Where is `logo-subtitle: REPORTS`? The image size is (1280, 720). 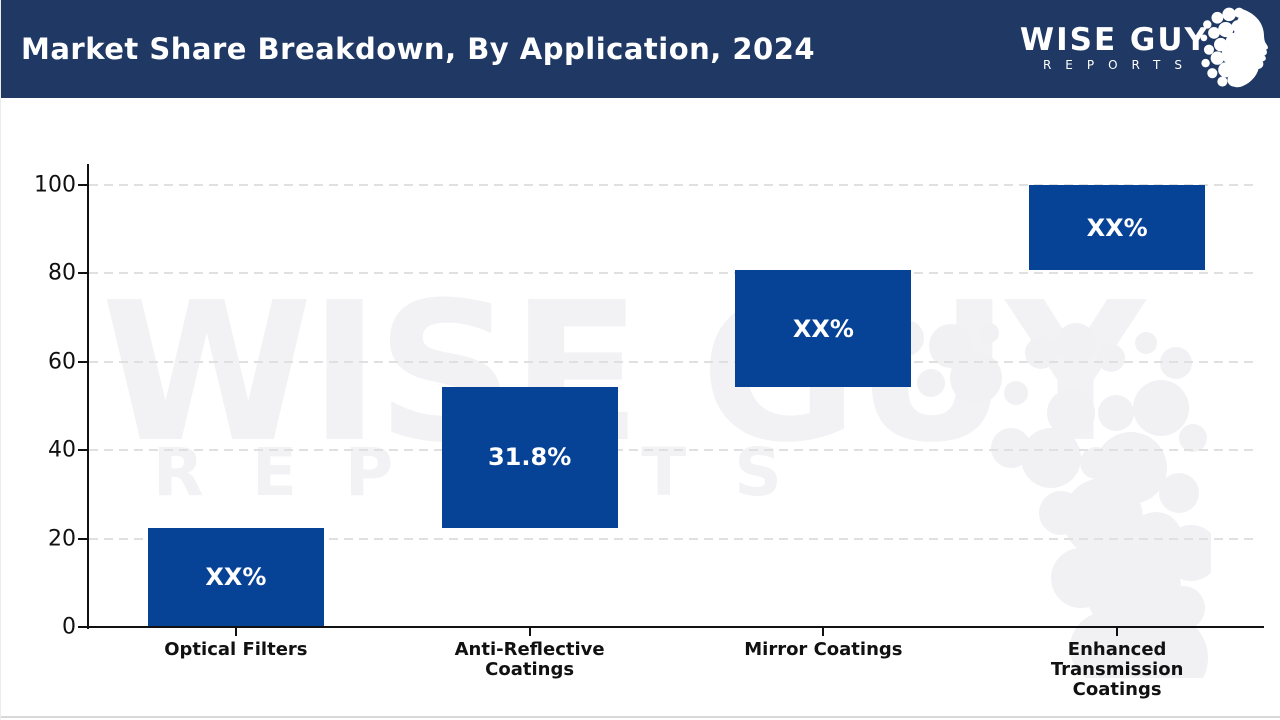 logo-subtitle: REPORTS is located at coordinates (1119, 65).